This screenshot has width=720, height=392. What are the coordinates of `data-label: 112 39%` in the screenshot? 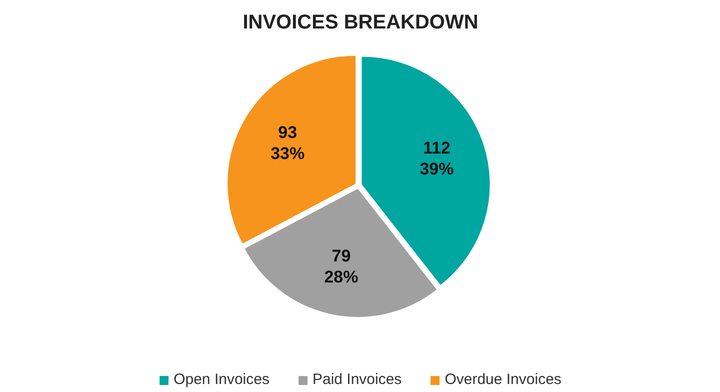 It's located at (437, 158).